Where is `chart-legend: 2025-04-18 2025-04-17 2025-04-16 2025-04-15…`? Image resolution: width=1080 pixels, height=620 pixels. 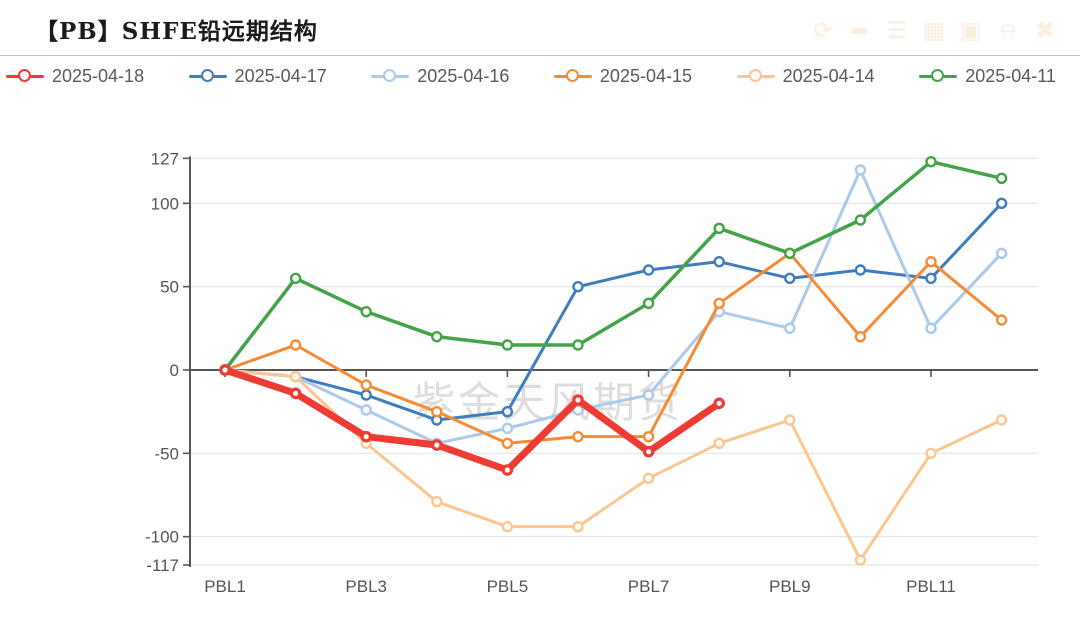
chart-legend: 2025-04-18 2025-04-17 2025-04-16 2025-04-15… is located at coordinates (531, 76).